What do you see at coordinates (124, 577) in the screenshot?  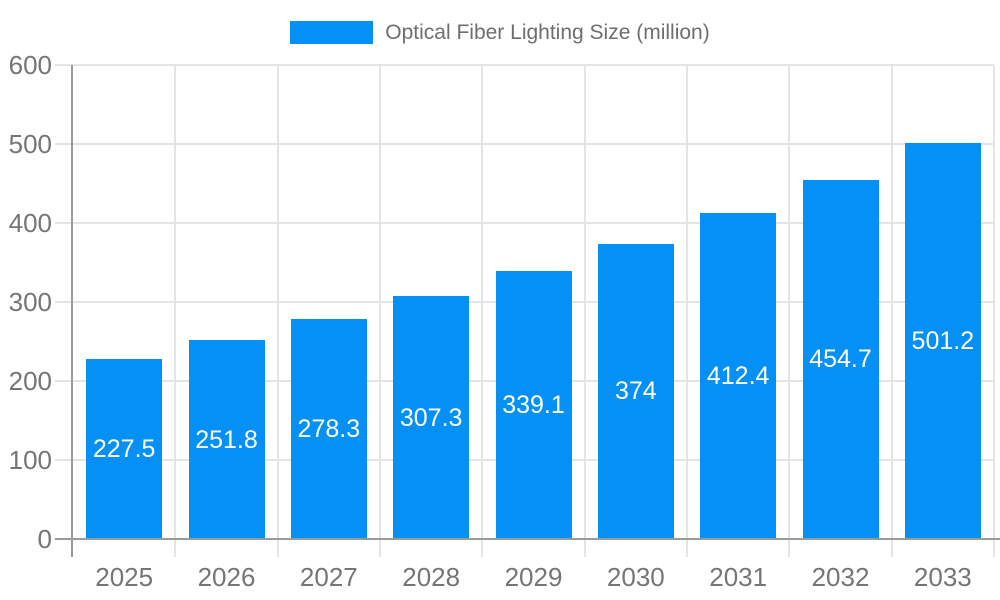 I see `x-axis-label: 2025` at bounding box center [124, 577].